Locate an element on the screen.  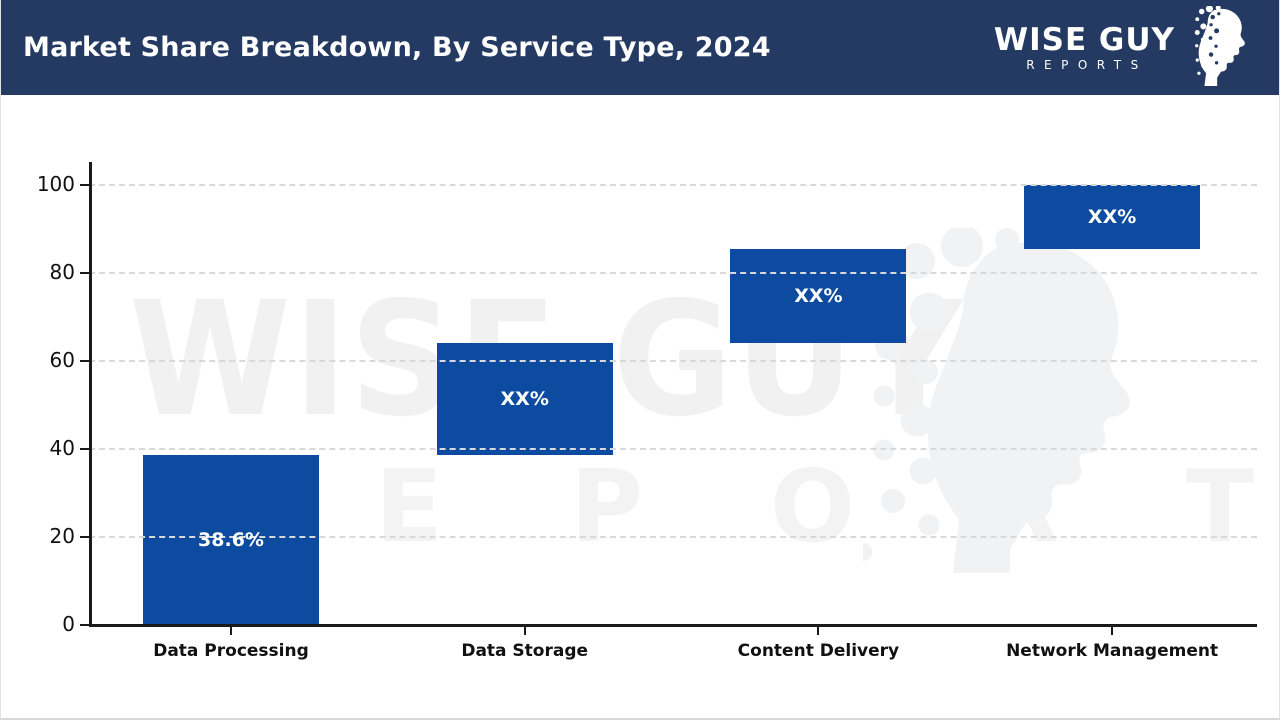
watermark-face-icon is located at coordinates (1008, 401).